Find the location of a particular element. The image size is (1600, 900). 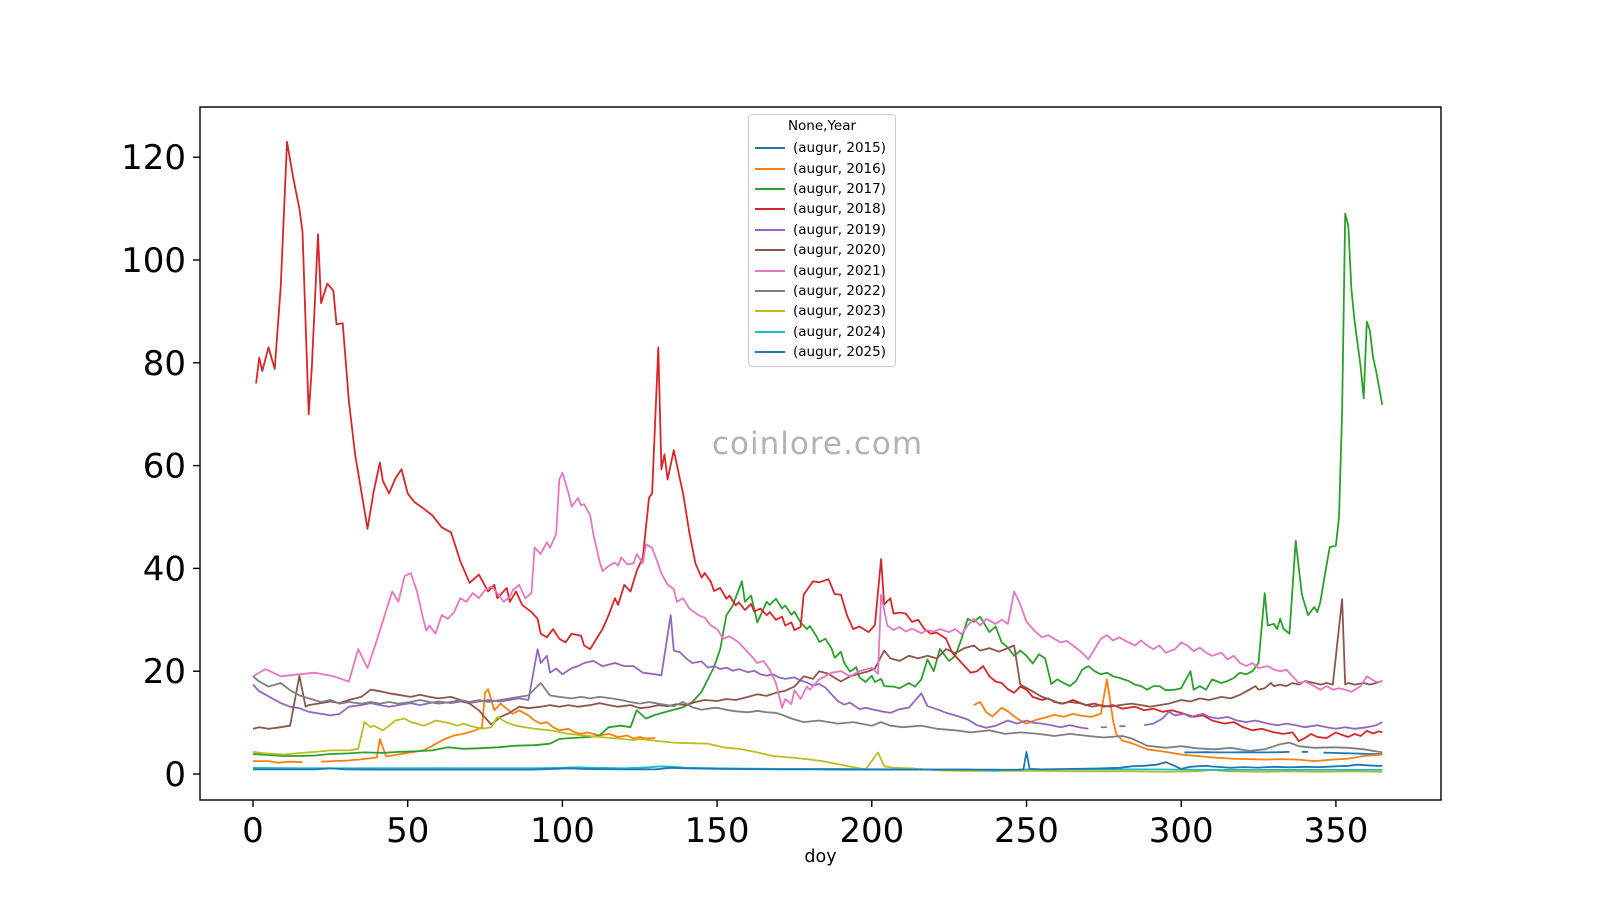

series-2023 is located at coordinates (817, 744).